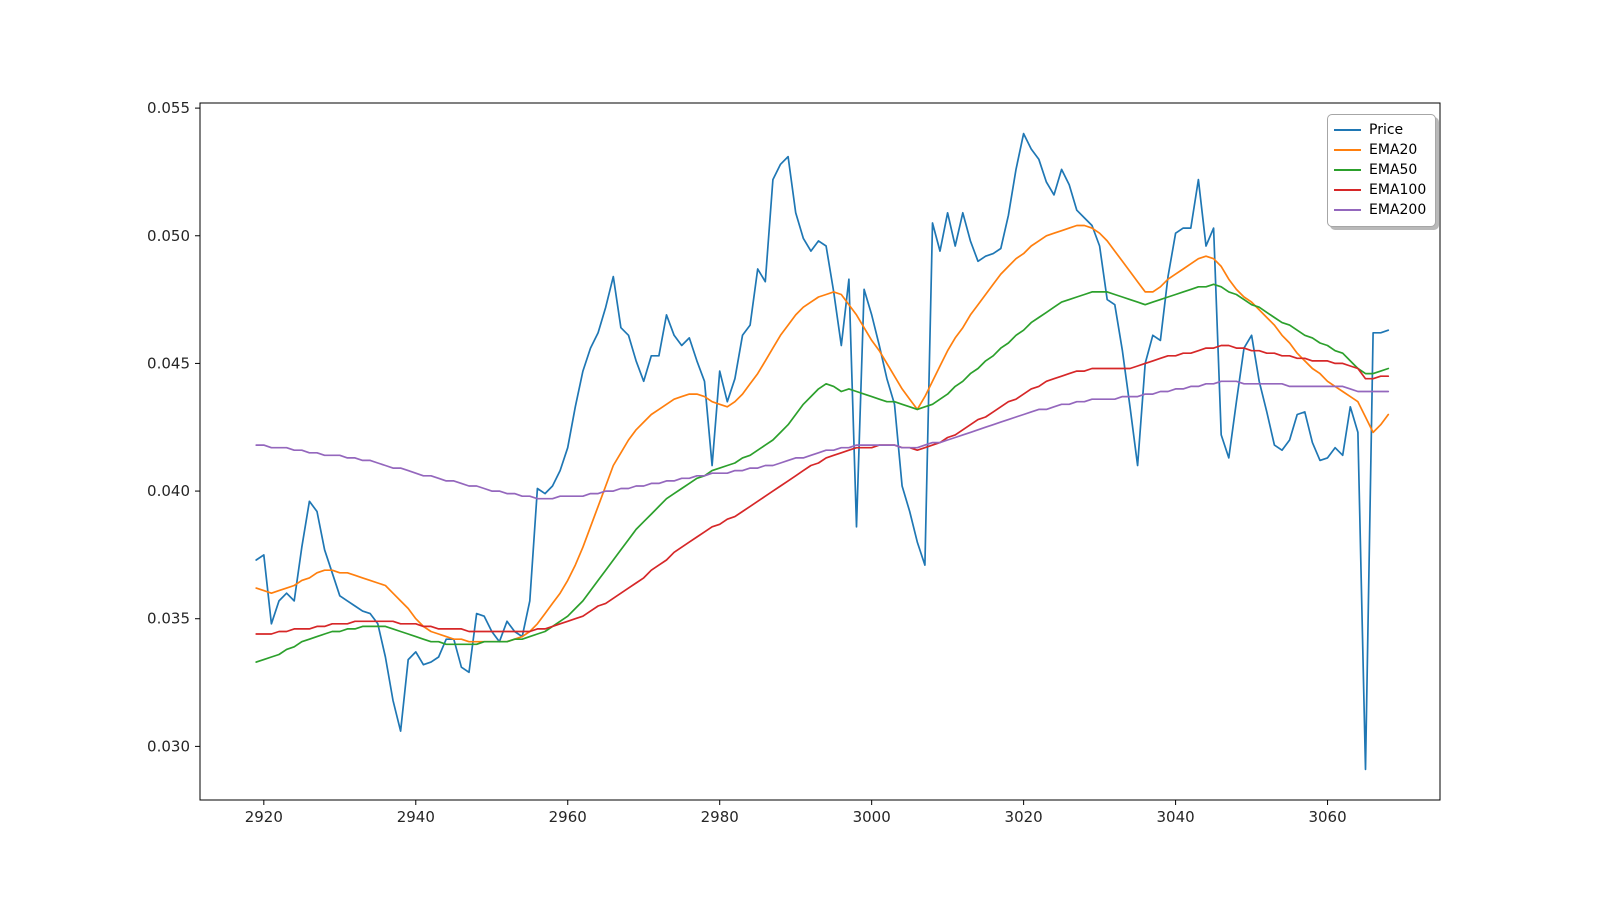 The height and width of the screenshot is (900, 1600). What do you see at coordinates (1327, 817) in the screenshot?
I see `x-tick-label: 3060` at bounding box center [1327, 817].